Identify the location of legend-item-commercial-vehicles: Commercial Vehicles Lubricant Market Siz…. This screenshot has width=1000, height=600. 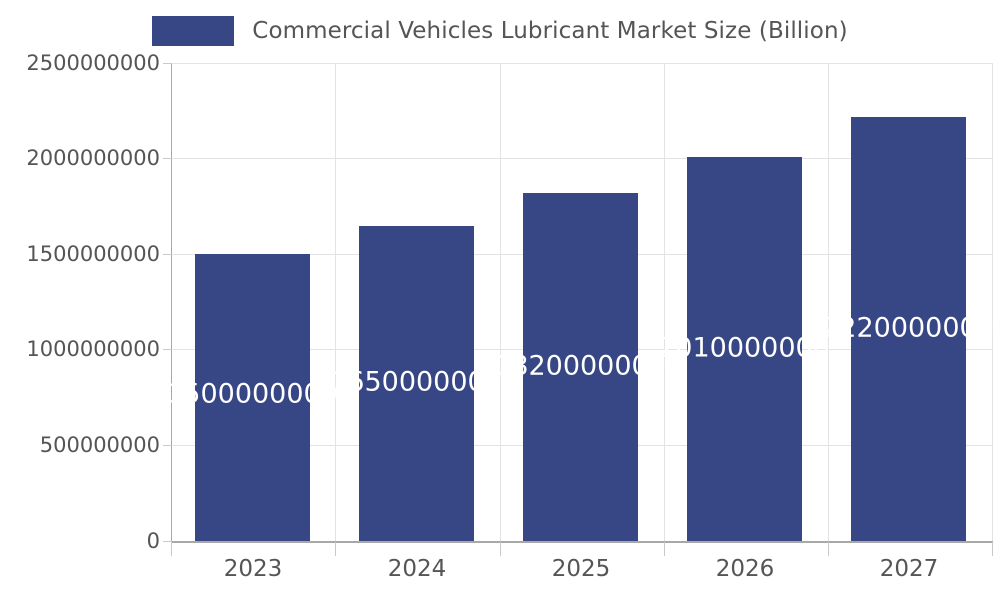
(500, 31).